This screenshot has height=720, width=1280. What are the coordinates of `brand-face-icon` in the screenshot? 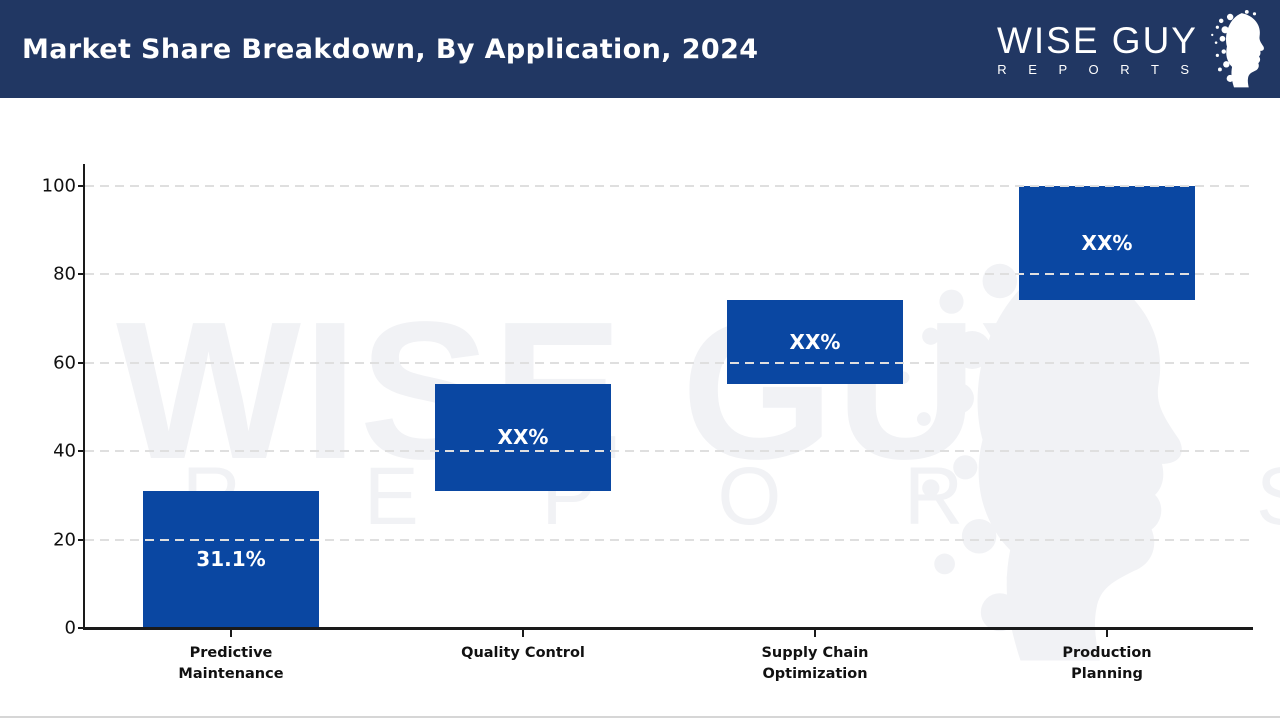 It's located at (1237, 48).